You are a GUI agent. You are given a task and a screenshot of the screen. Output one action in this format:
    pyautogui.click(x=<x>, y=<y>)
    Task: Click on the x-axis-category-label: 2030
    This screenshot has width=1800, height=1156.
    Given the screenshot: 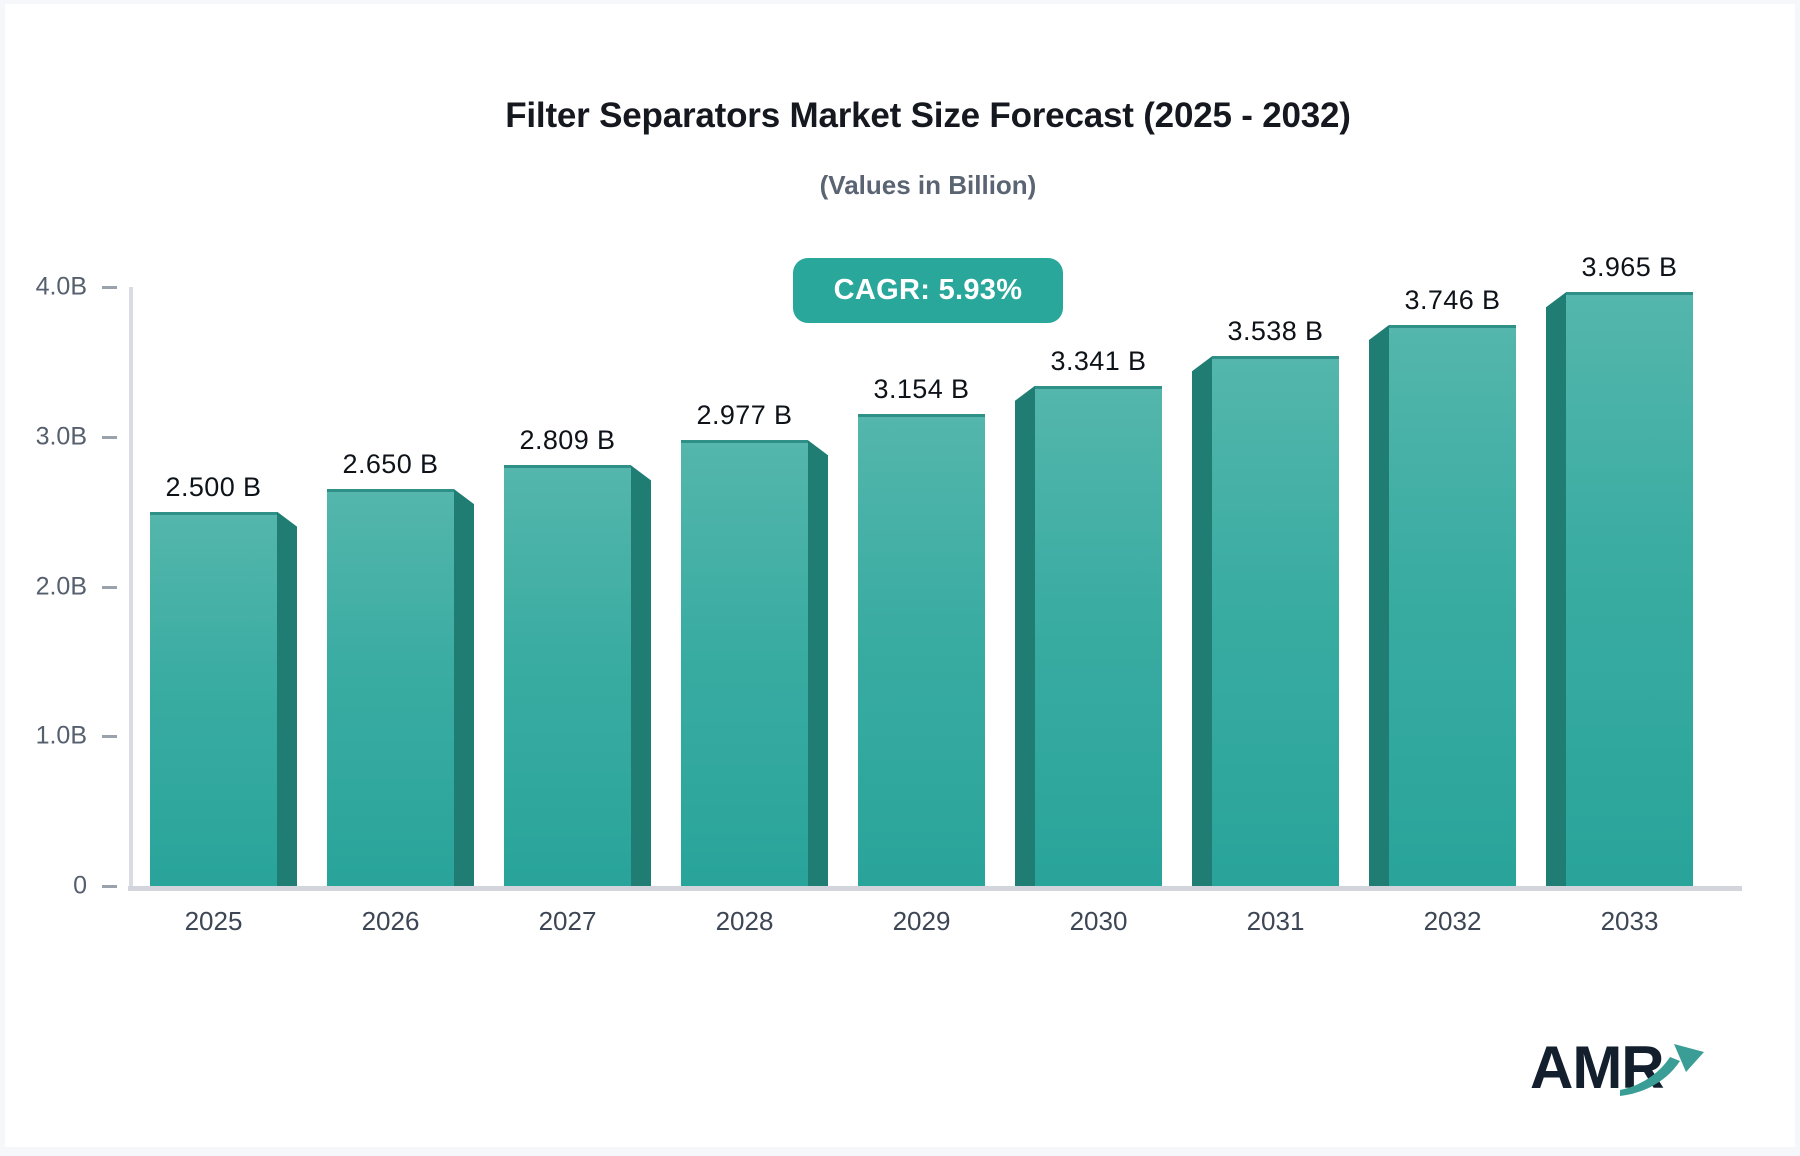 What is the action you would take?
    pyautogui.click(x=1098, y=921)
    